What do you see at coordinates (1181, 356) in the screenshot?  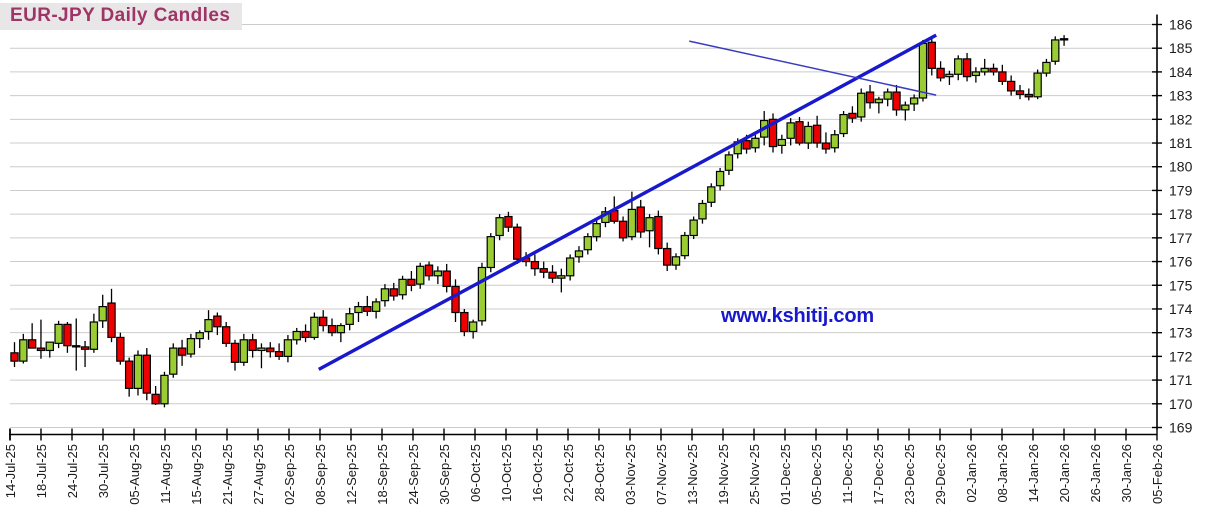 I see `y-axis-tick-label: 172` at bounding box center [1181, 356].